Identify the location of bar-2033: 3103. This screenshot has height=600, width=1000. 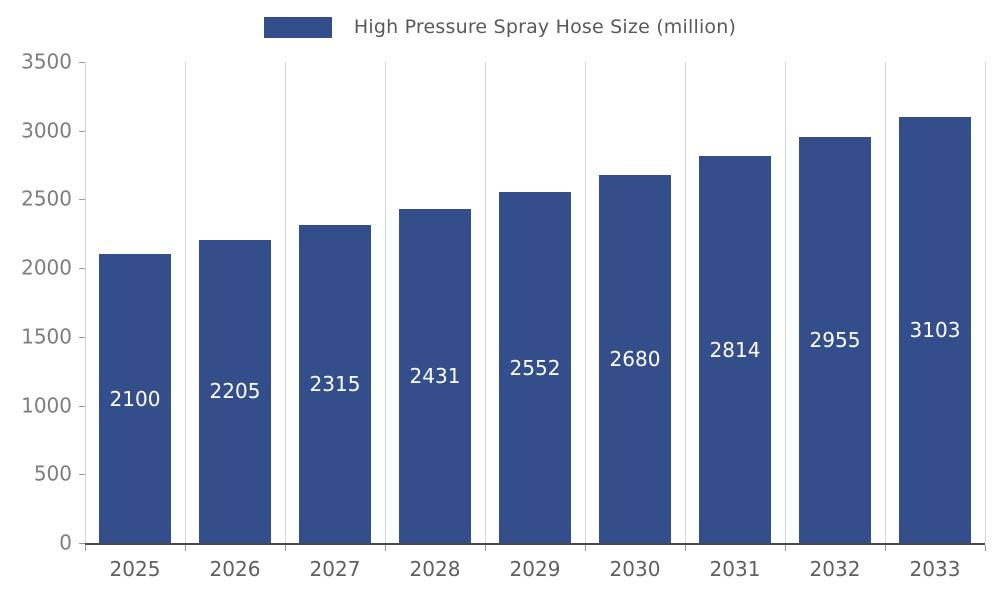
(935, 329).